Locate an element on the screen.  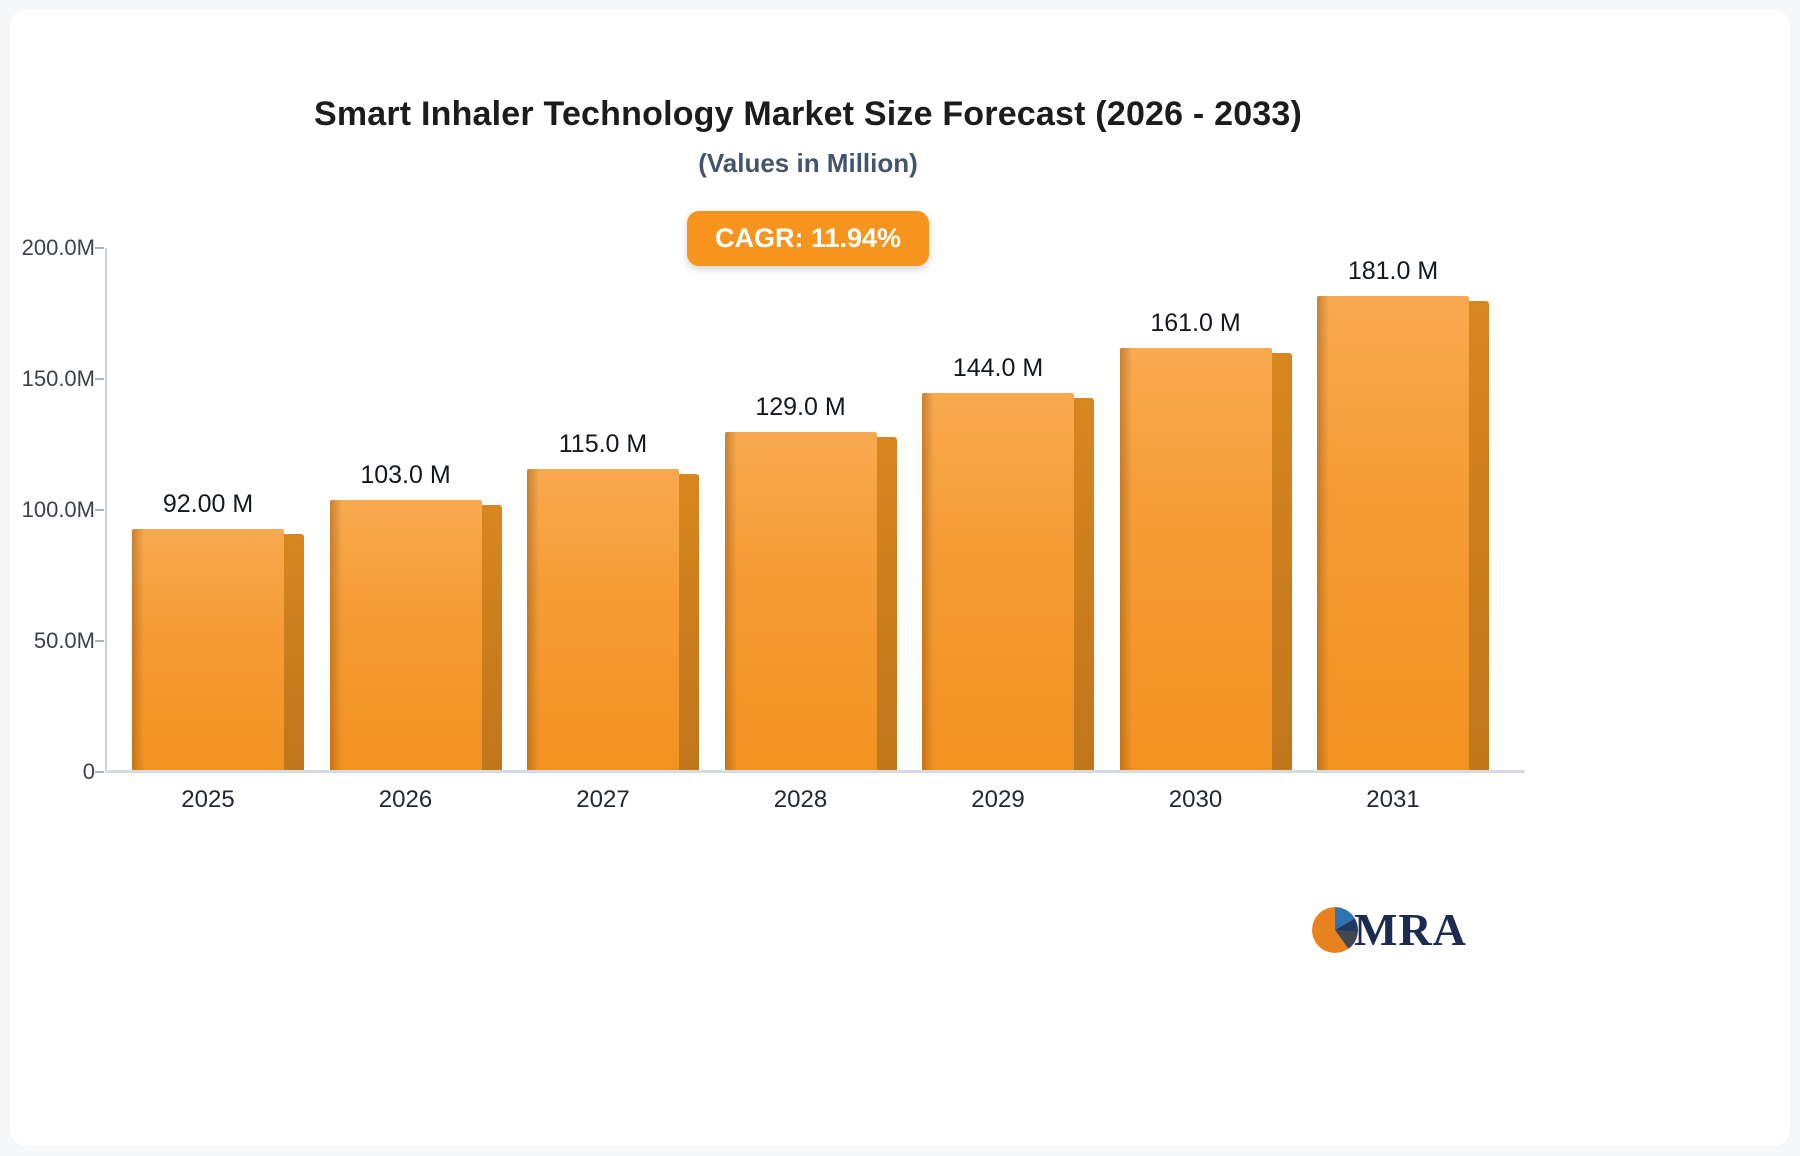
bar-group: 115.0 M 2027 is located at coordinates (613, 529).